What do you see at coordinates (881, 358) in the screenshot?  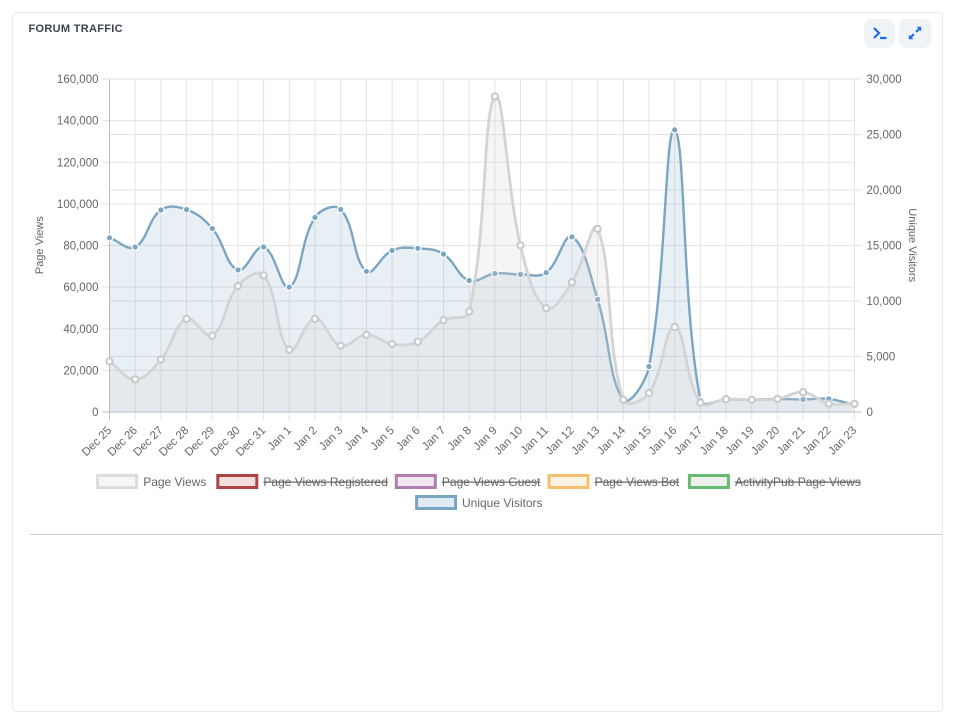 I see `svg-text: 5,000` at bounding box center [881, 358].